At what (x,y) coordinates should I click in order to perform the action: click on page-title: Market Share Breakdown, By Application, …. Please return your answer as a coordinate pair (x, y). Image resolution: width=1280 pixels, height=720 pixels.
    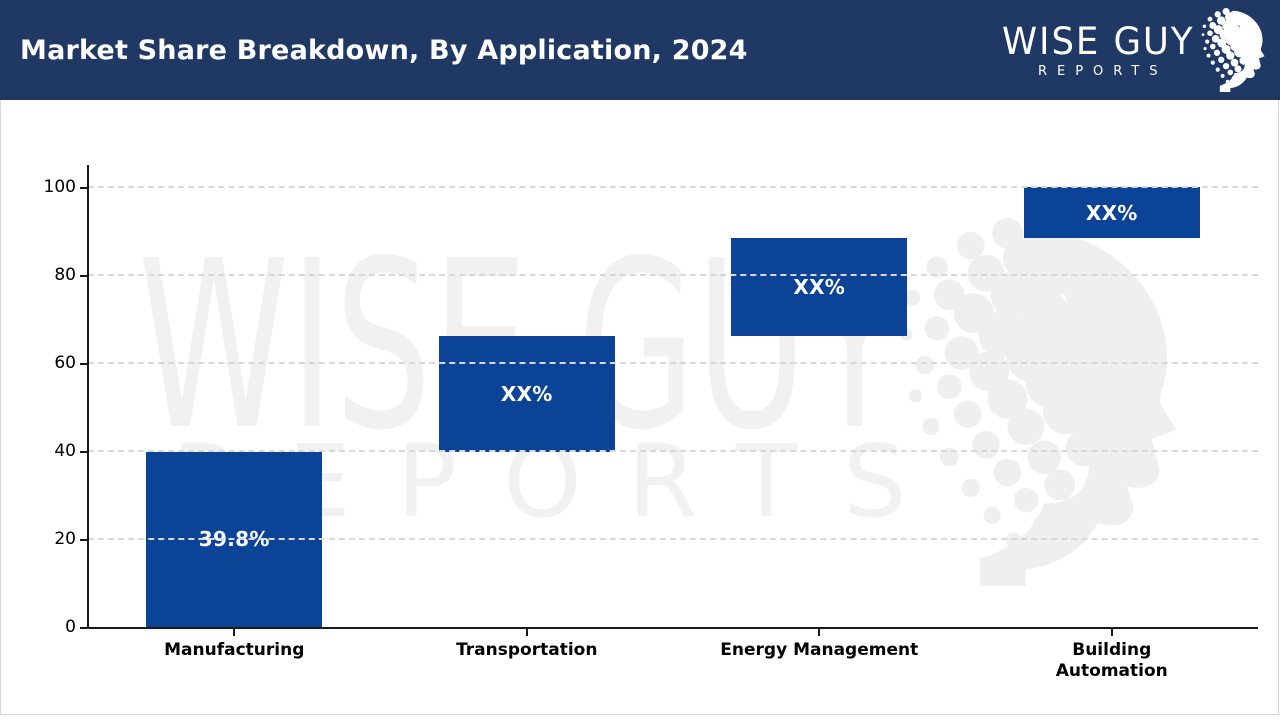
    Looking at the image, I should click on (384, 50).